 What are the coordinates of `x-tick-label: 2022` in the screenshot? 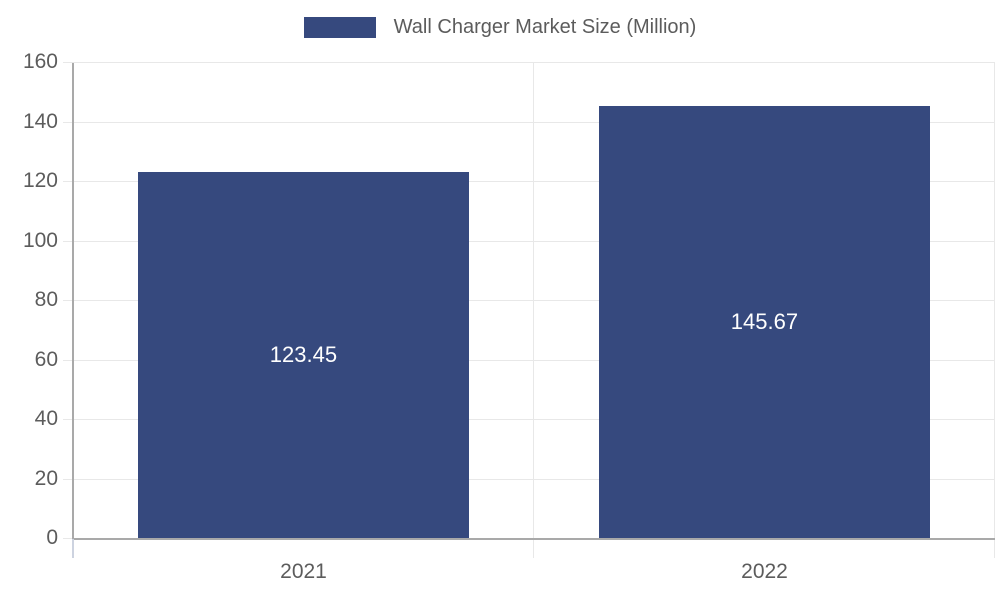 It's located at (764, 571).